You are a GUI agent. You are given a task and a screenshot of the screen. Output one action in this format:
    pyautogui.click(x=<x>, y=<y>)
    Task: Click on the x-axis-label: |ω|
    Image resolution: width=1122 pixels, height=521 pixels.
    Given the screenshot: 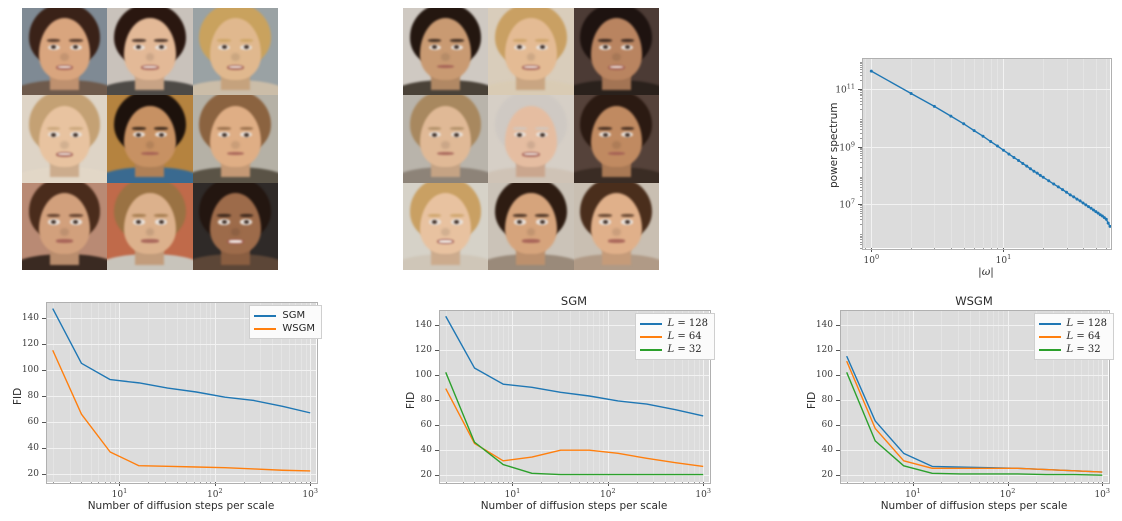 What is the action you would take?
    pyautogui.click(x=986, y=272)
    